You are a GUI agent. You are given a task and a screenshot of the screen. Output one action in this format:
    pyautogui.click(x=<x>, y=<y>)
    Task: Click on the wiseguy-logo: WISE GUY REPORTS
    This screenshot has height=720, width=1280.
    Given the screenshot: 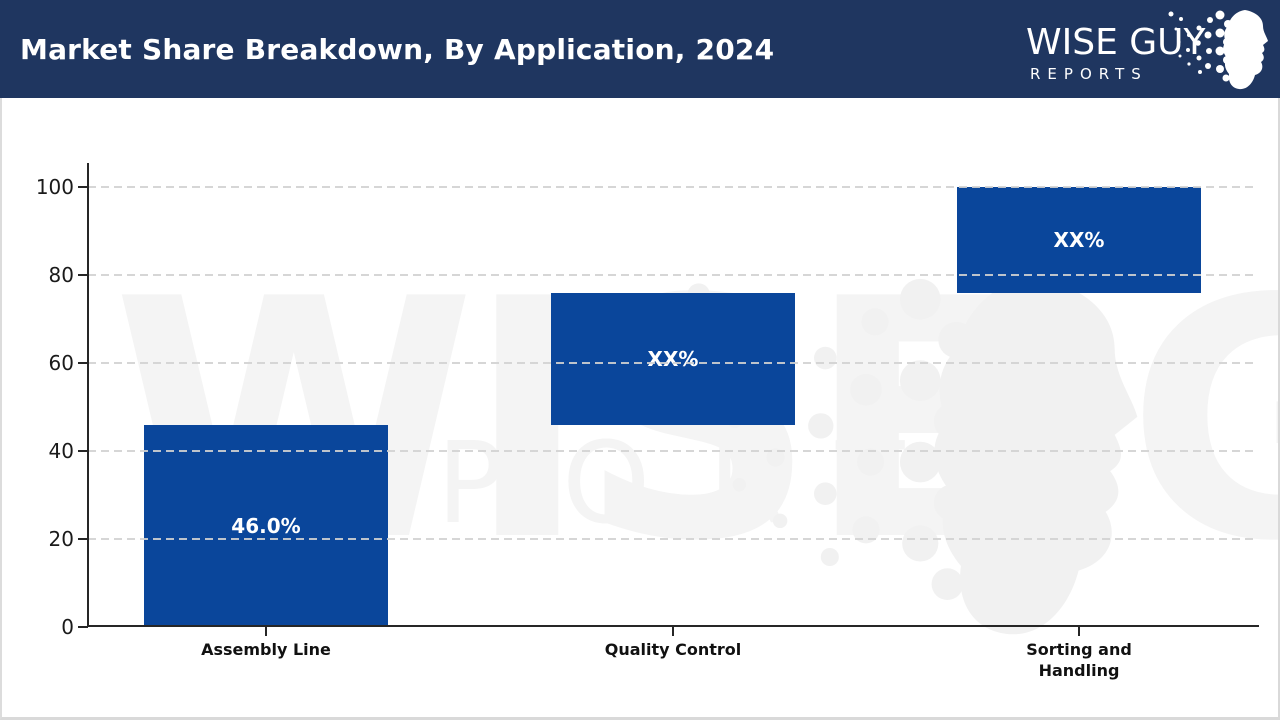 What is the action you would take?
    pyautogui.click(x=1147, y=50)
    